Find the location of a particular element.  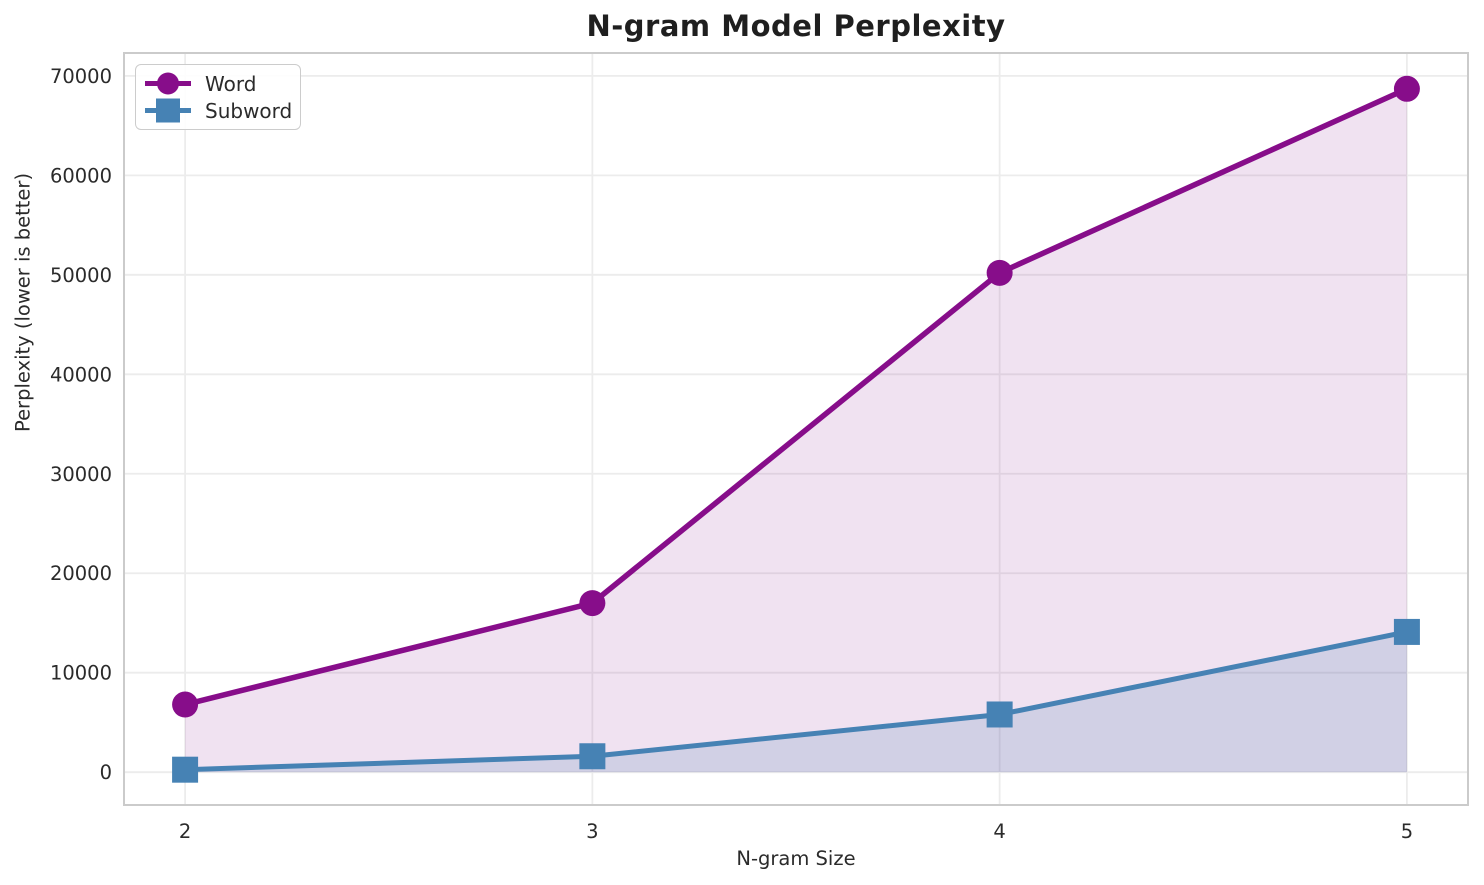

subword-marker-x3 is located at coordinates (592, 756).